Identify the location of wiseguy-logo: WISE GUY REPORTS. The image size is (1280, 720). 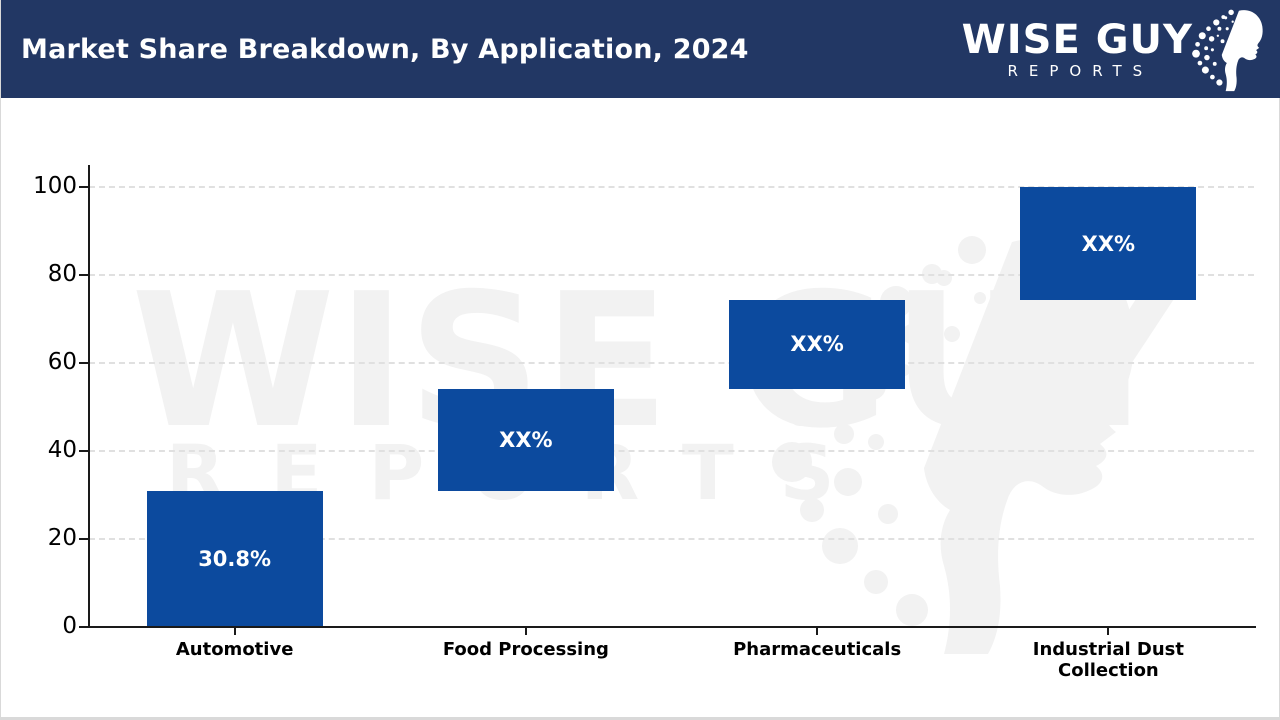
(1114, 49).